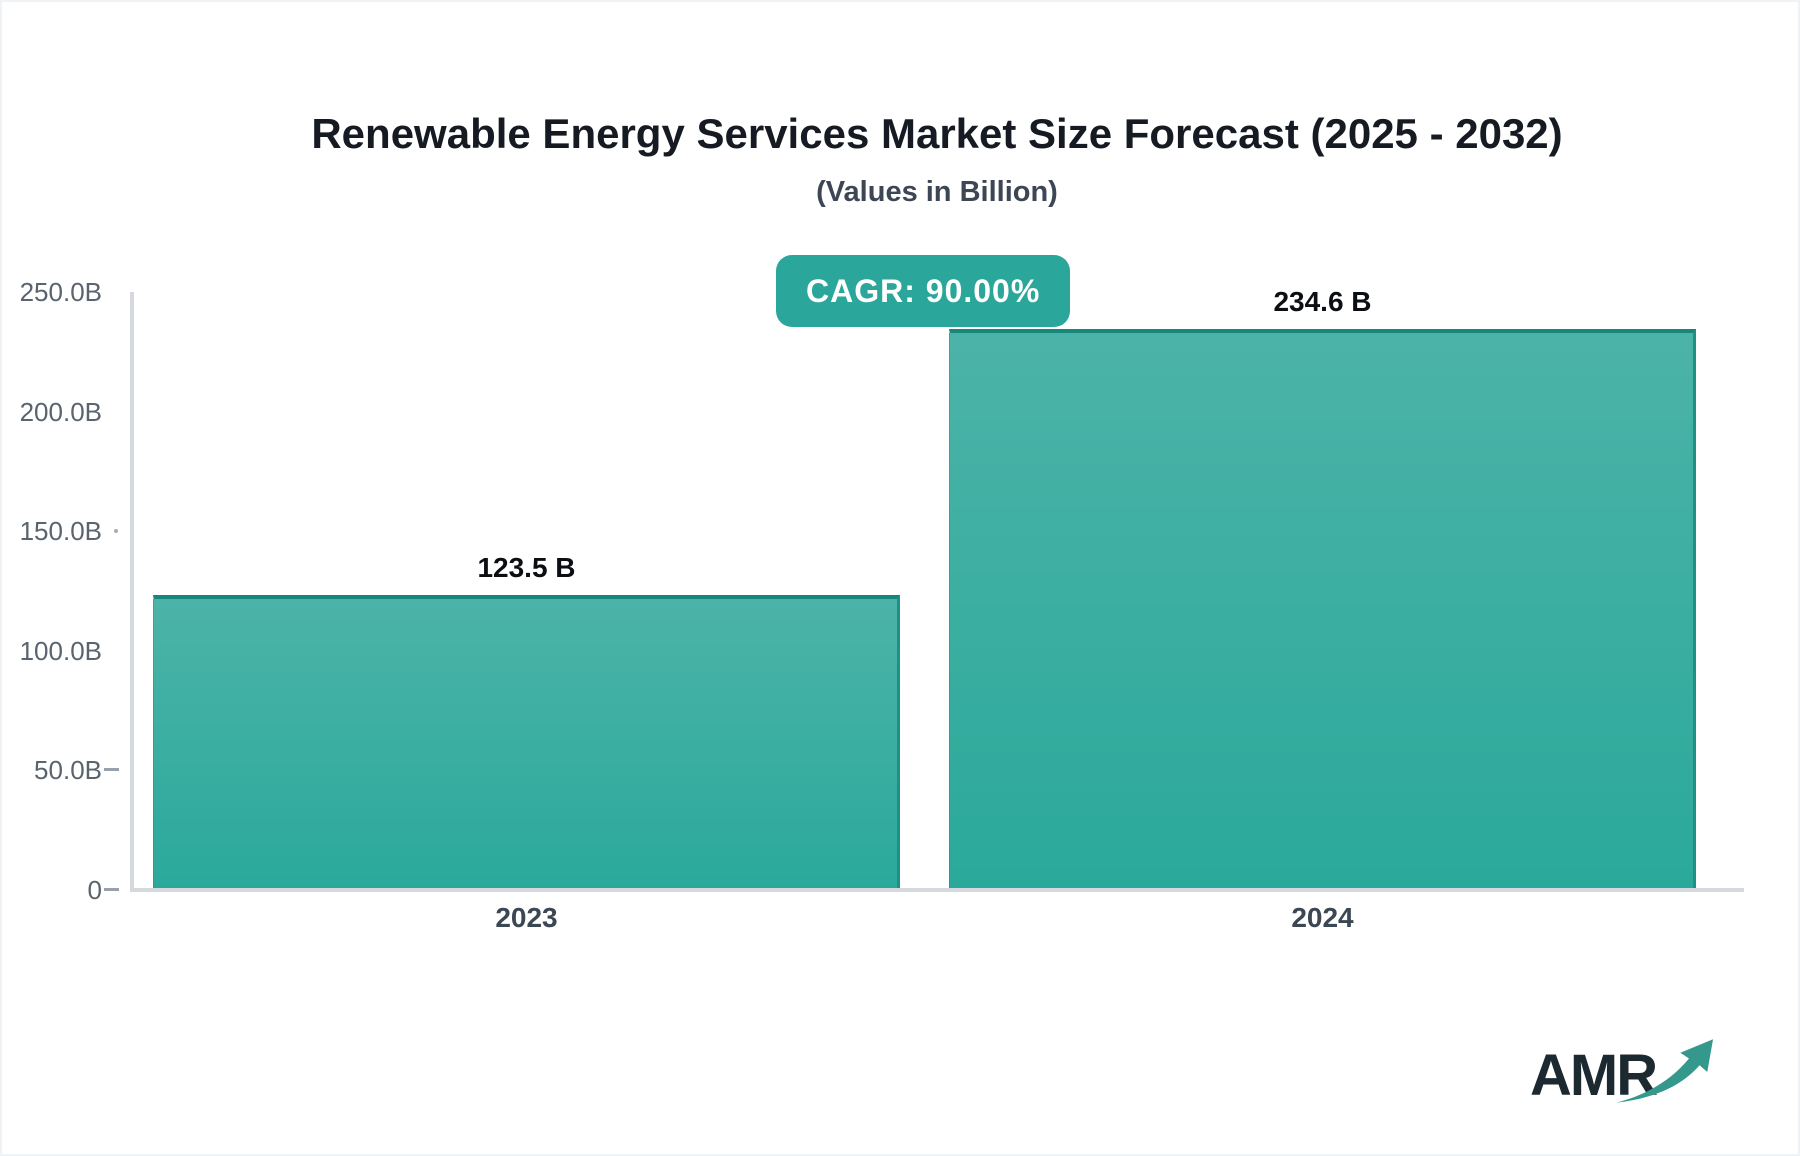 This screenshot has height=1156, width=1800. I want to click on chart-subtitle: (Values in Billion), so click(937, 192).